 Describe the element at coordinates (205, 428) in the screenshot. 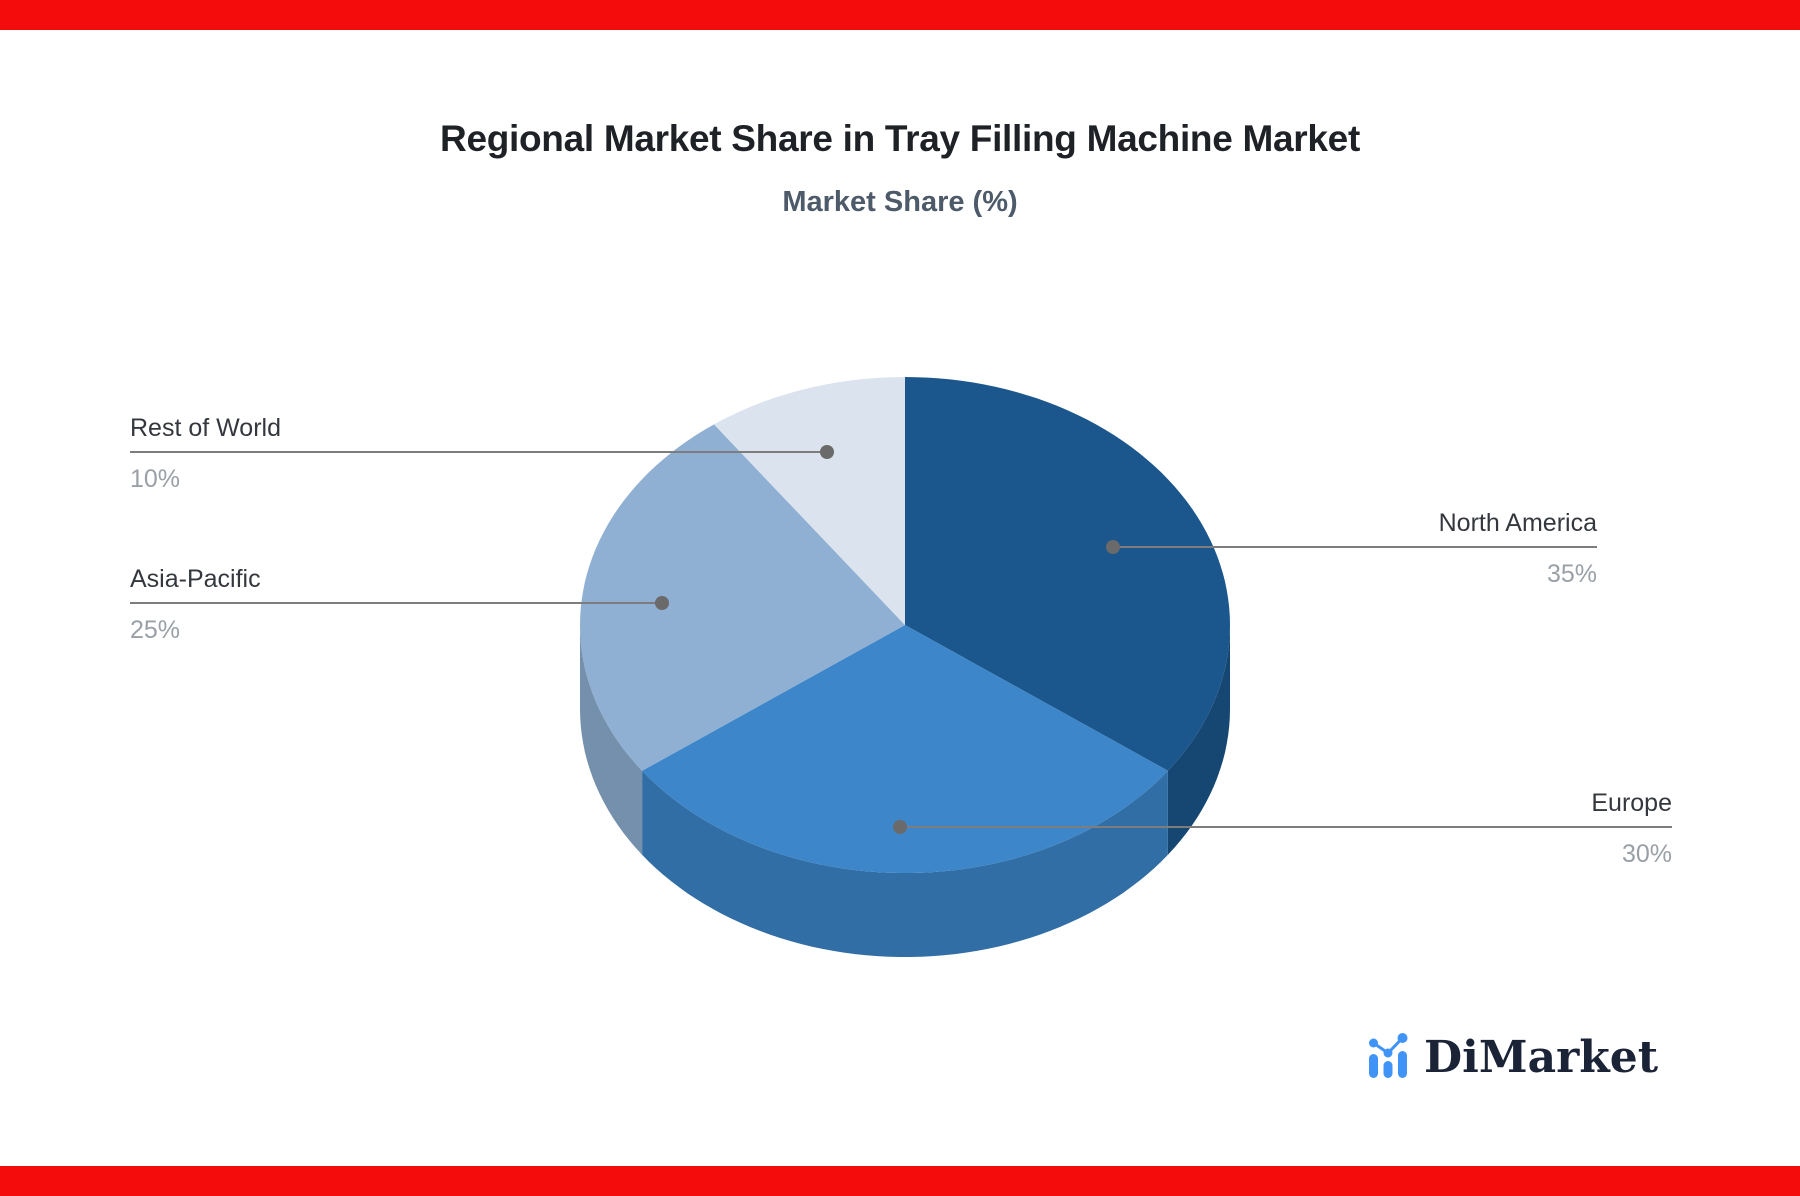

I see `slice-label: Rest of World` at that location.